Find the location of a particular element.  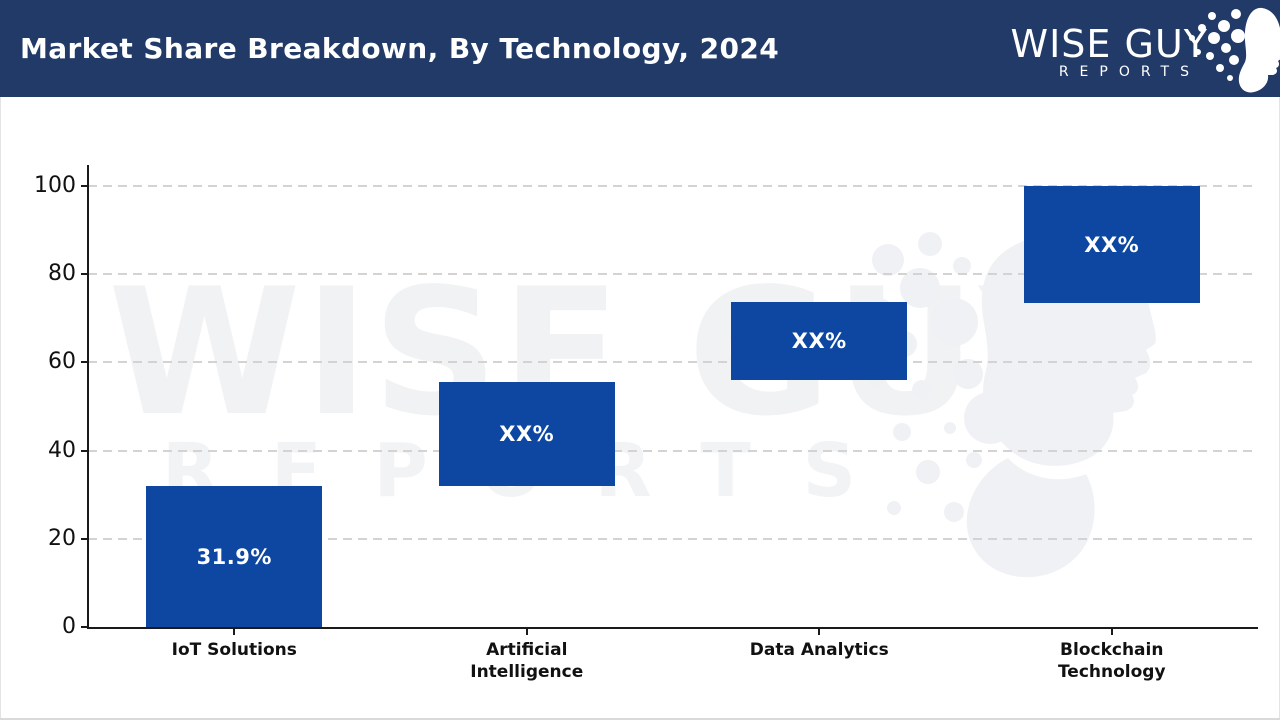

y-tick-label: 0 is located at coordinates (69, 626).